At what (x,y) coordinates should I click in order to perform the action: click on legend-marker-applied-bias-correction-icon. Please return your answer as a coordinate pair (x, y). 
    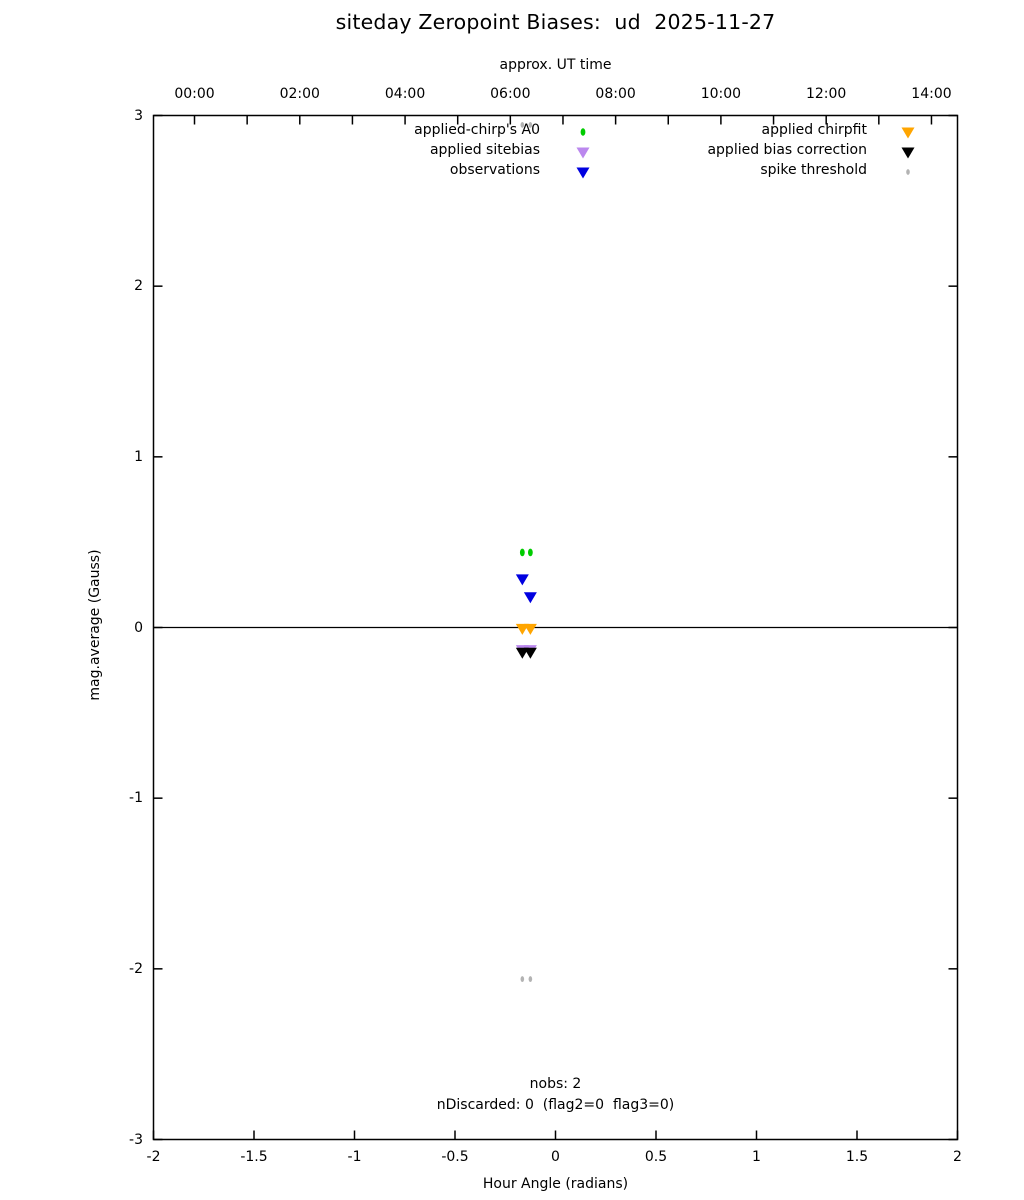
    Looking at the image, I should click on (908, 152).